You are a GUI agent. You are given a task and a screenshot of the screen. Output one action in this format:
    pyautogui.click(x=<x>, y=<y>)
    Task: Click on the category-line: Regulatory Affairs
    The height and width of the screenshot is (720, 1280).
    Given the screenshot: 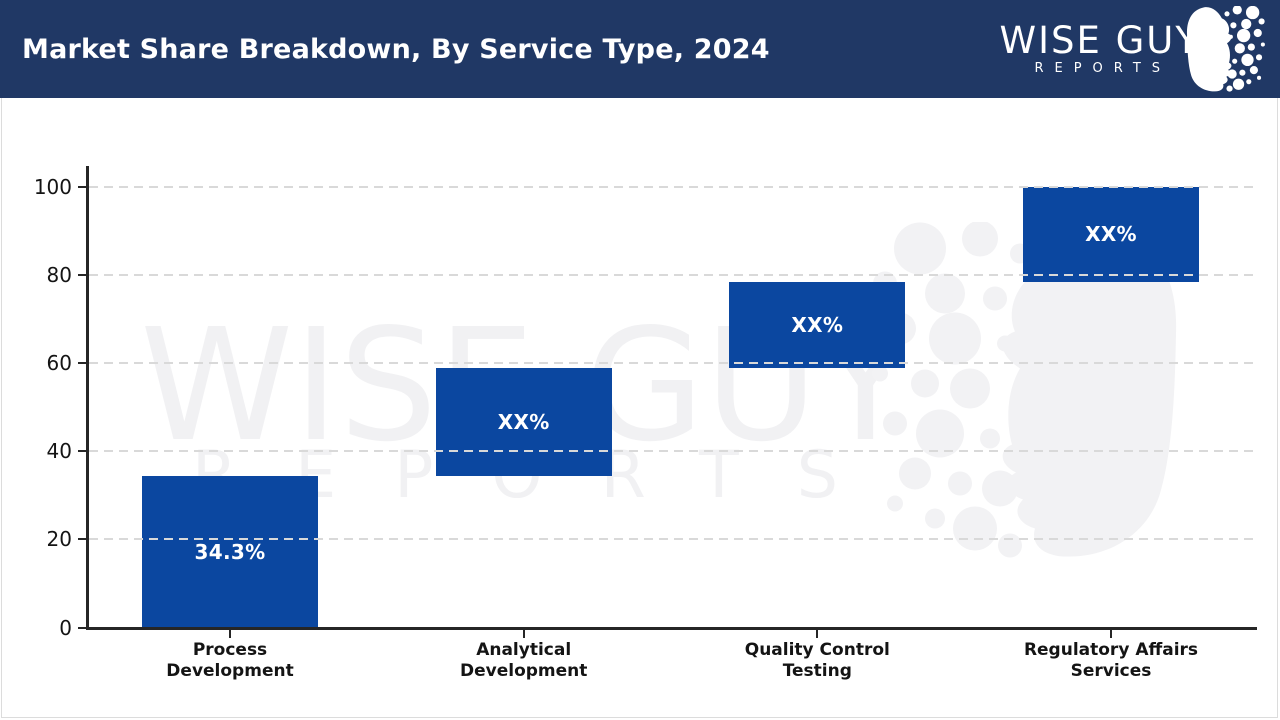 What is the action you would take?
    pyautogui.click(x=1111, y=650)
    